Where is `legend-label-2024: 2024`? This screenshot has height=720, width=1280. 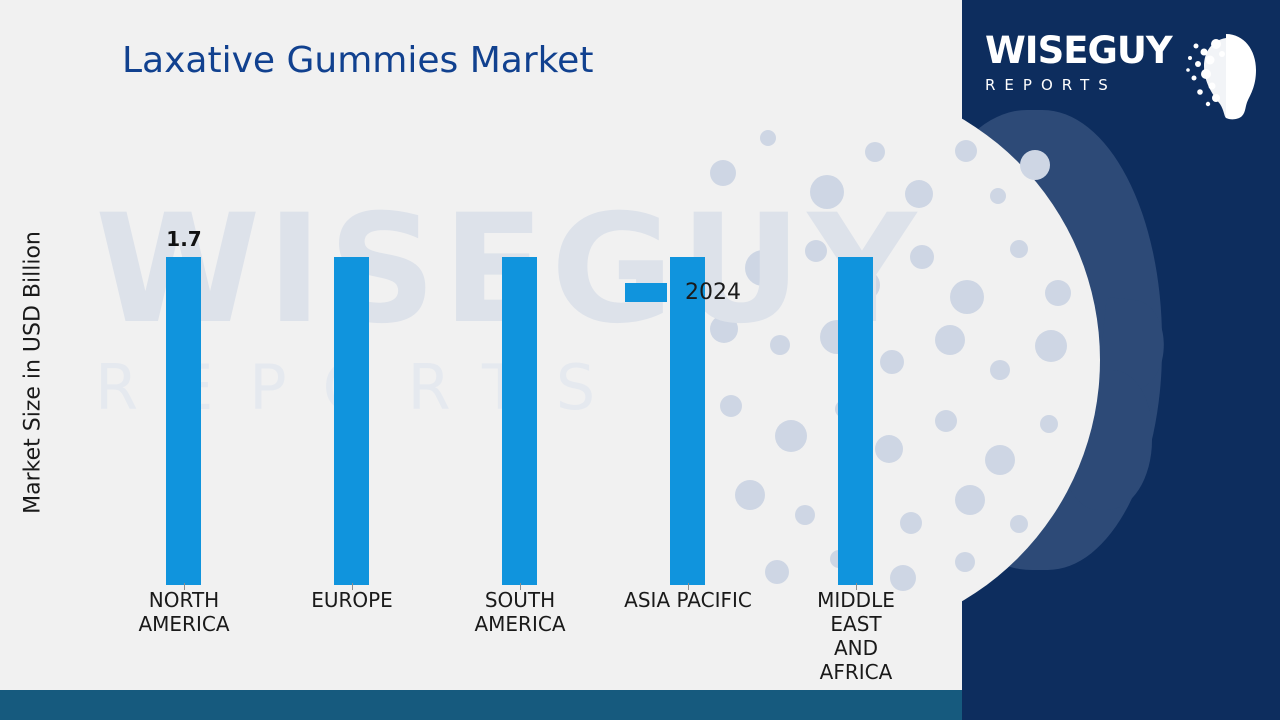
legend-label-2024: 2024 is located at coordinates (713, 292).